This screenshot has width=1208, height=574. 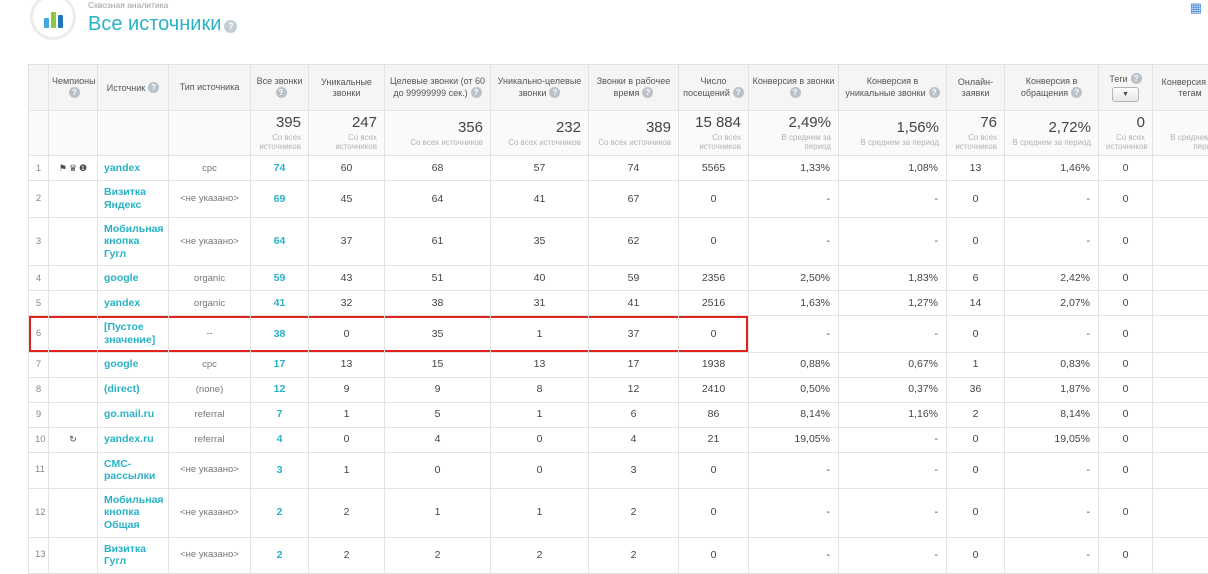 I want to click on all-calls-link: 3, so click(x=280, y=470).